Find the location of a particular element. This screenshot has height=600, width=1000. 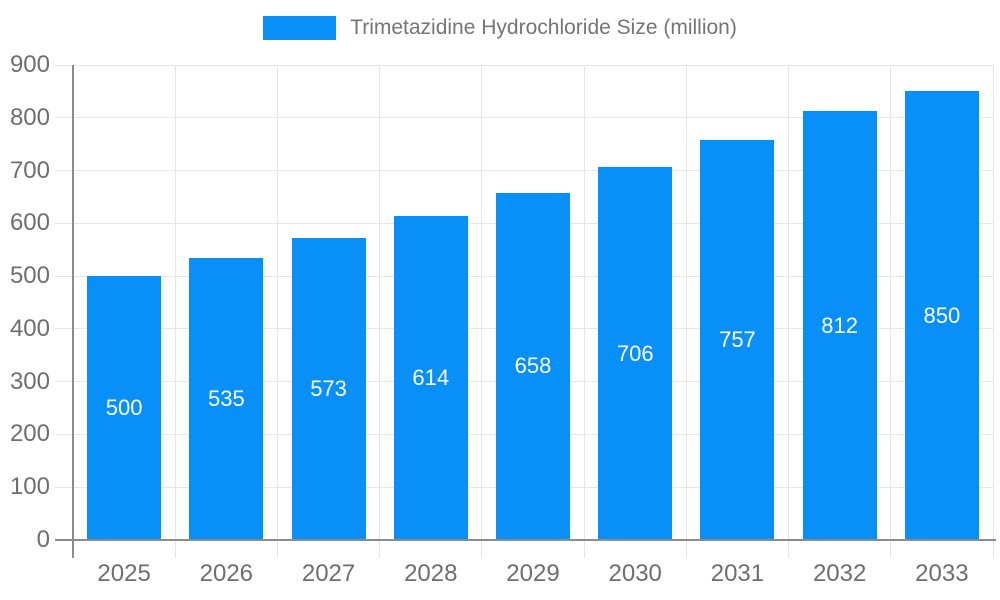

bar-2027: 573 is located at coordinates (328, 388).